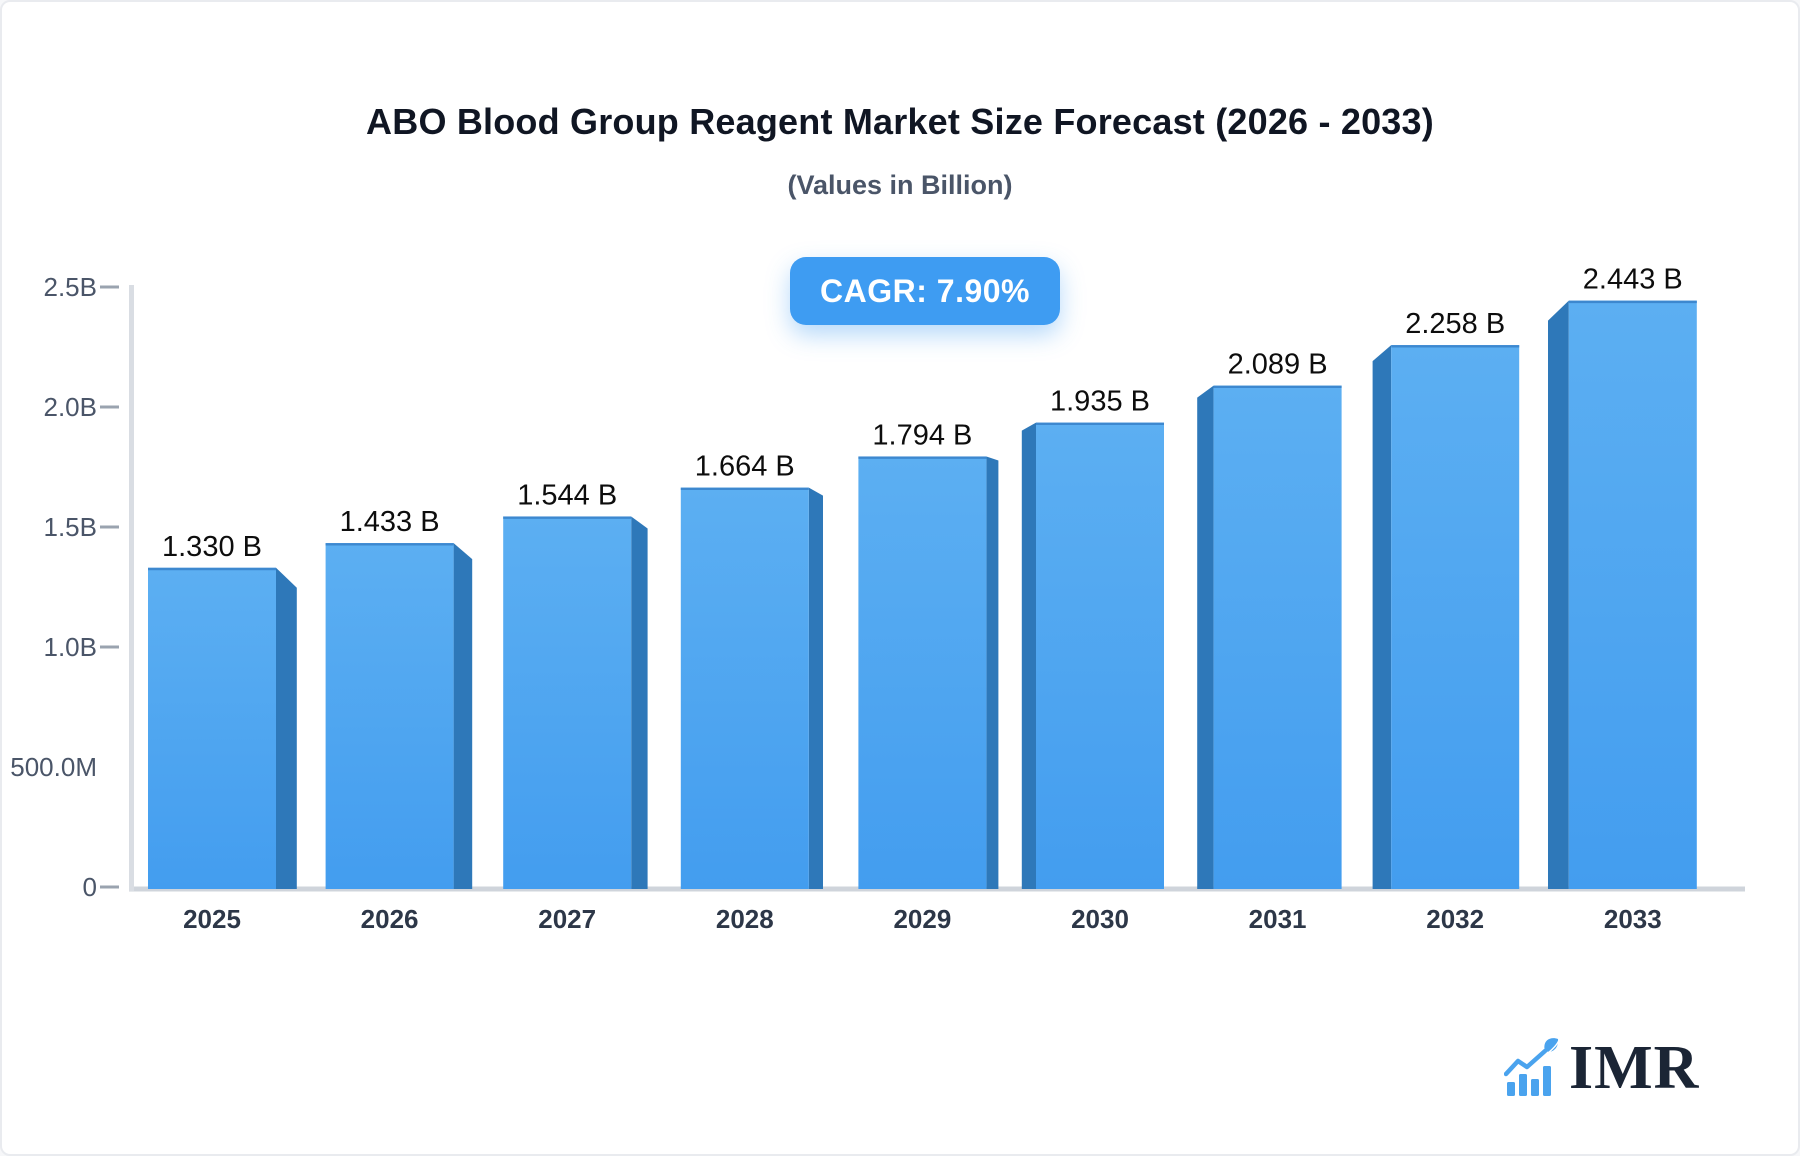  I want to click on bar-2028: 1.664 B 2028, so click(751, 692).